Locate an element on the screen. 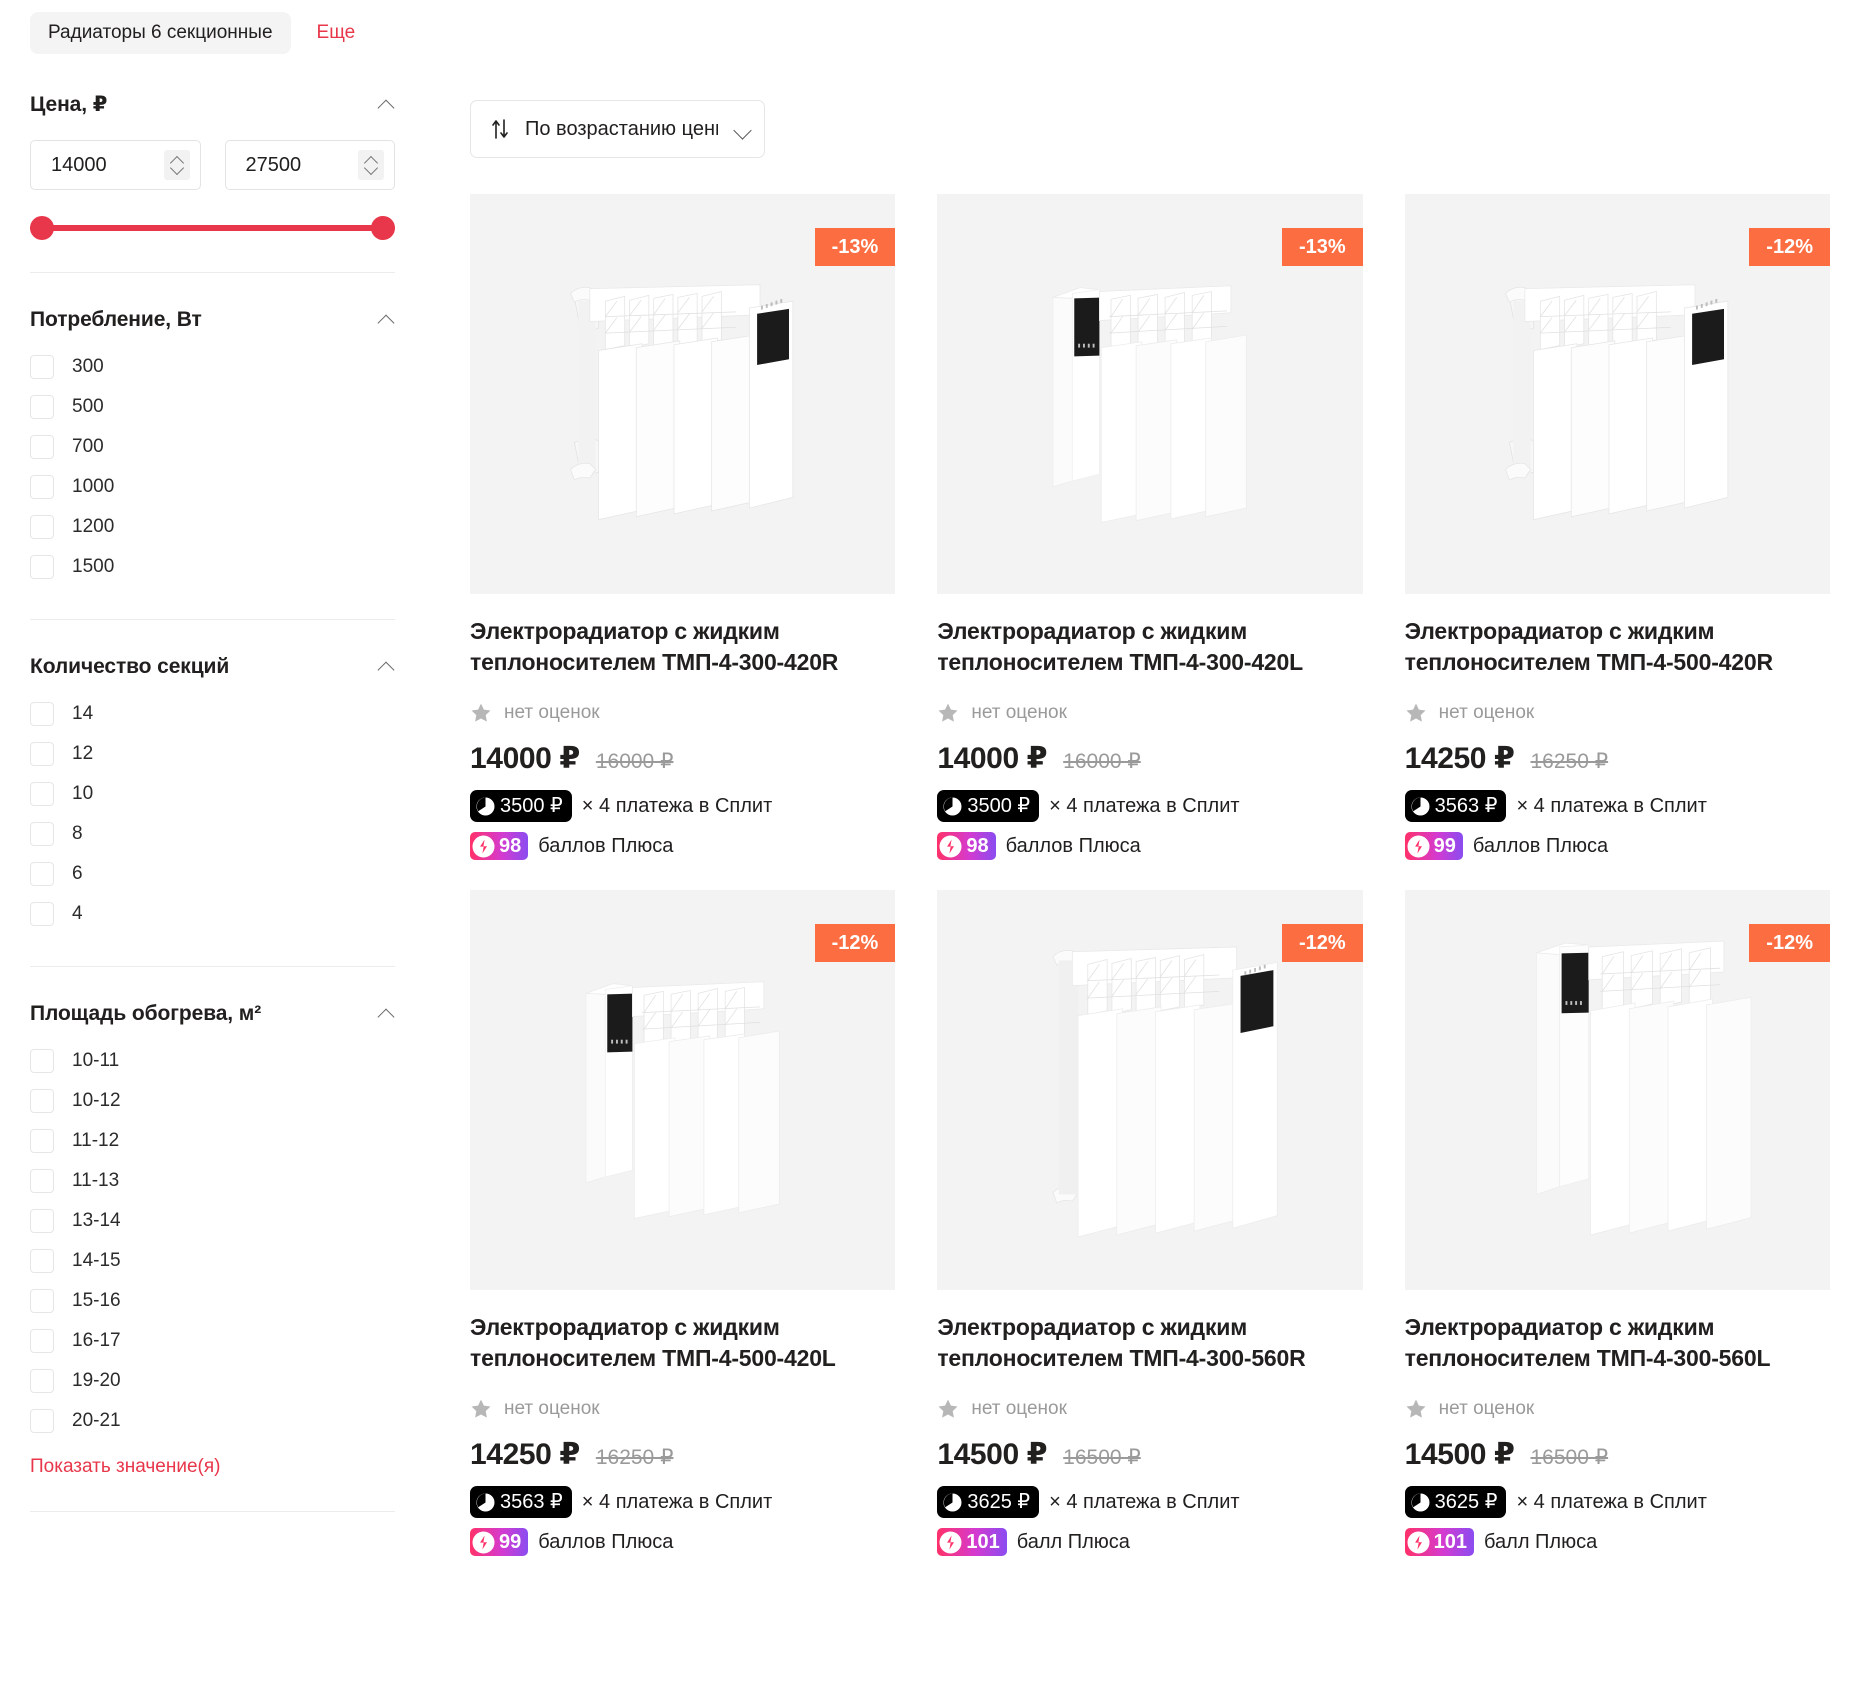 The height and width of the screenshot is (1692, 1860). price-max-field is located at coordinates (309, 165).